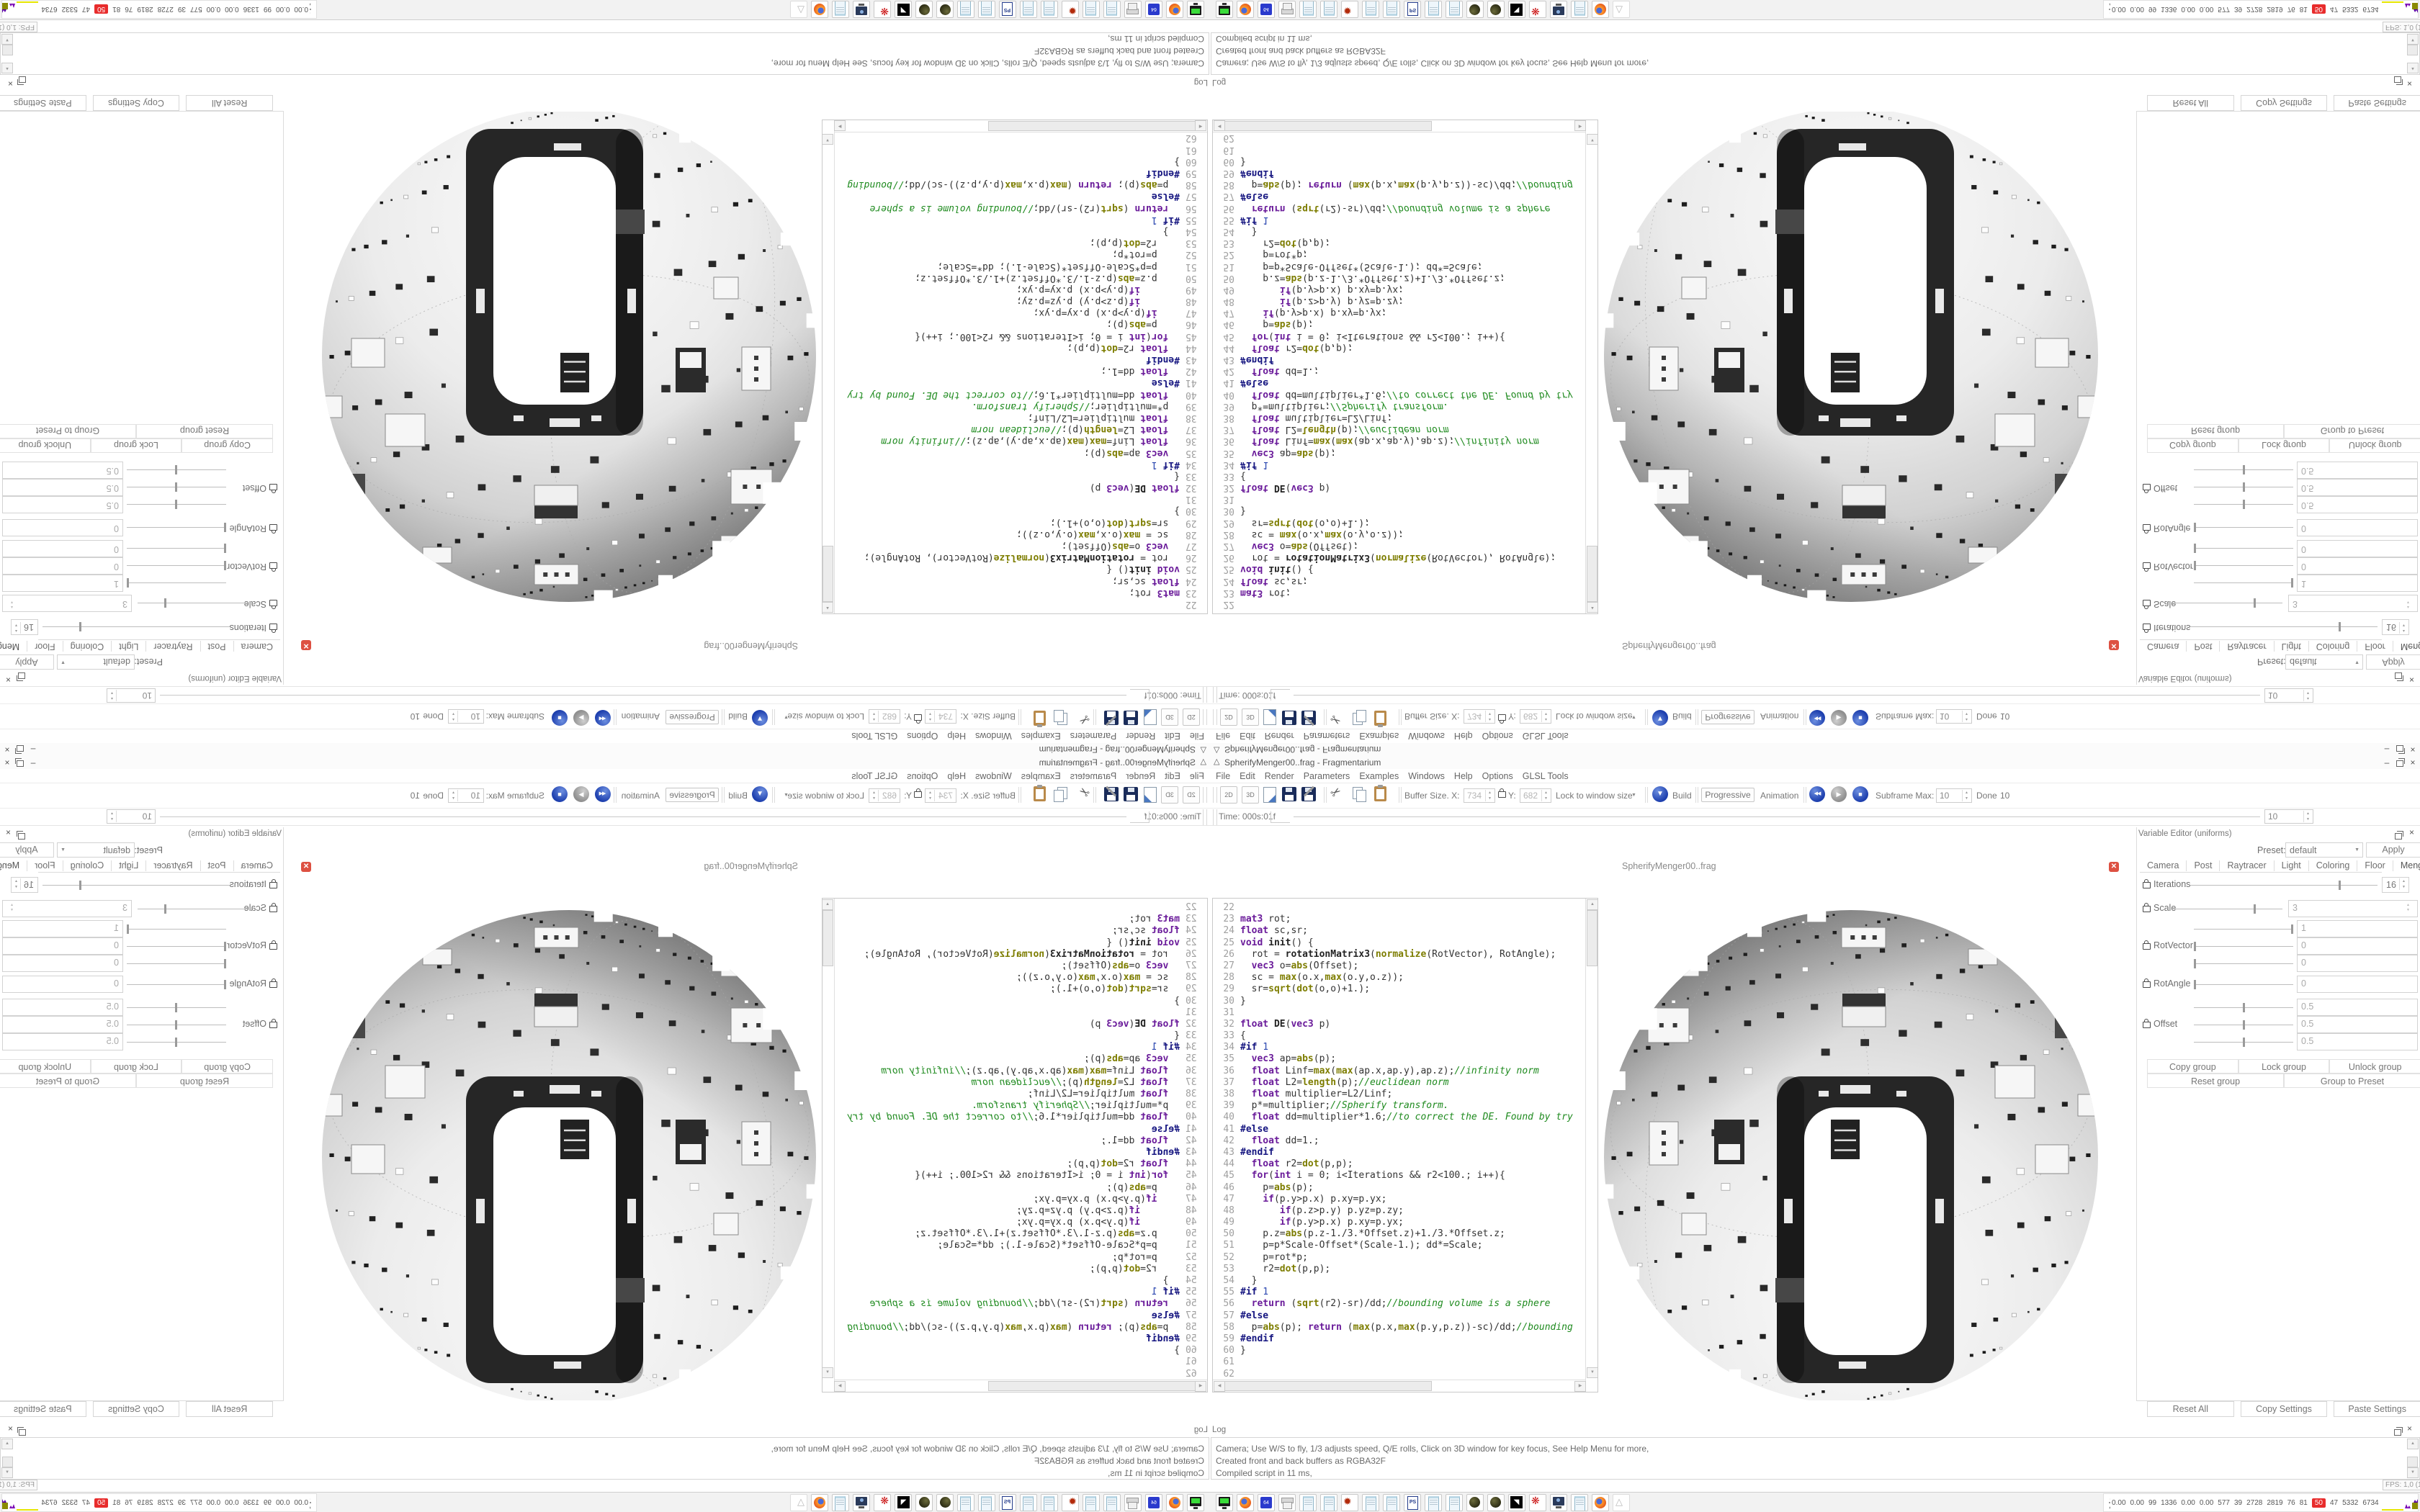 The image size is (2420, 1512). Describe the element at coordinates (1496, 1502) in the screenshot. I see `globe-icon` at that location.